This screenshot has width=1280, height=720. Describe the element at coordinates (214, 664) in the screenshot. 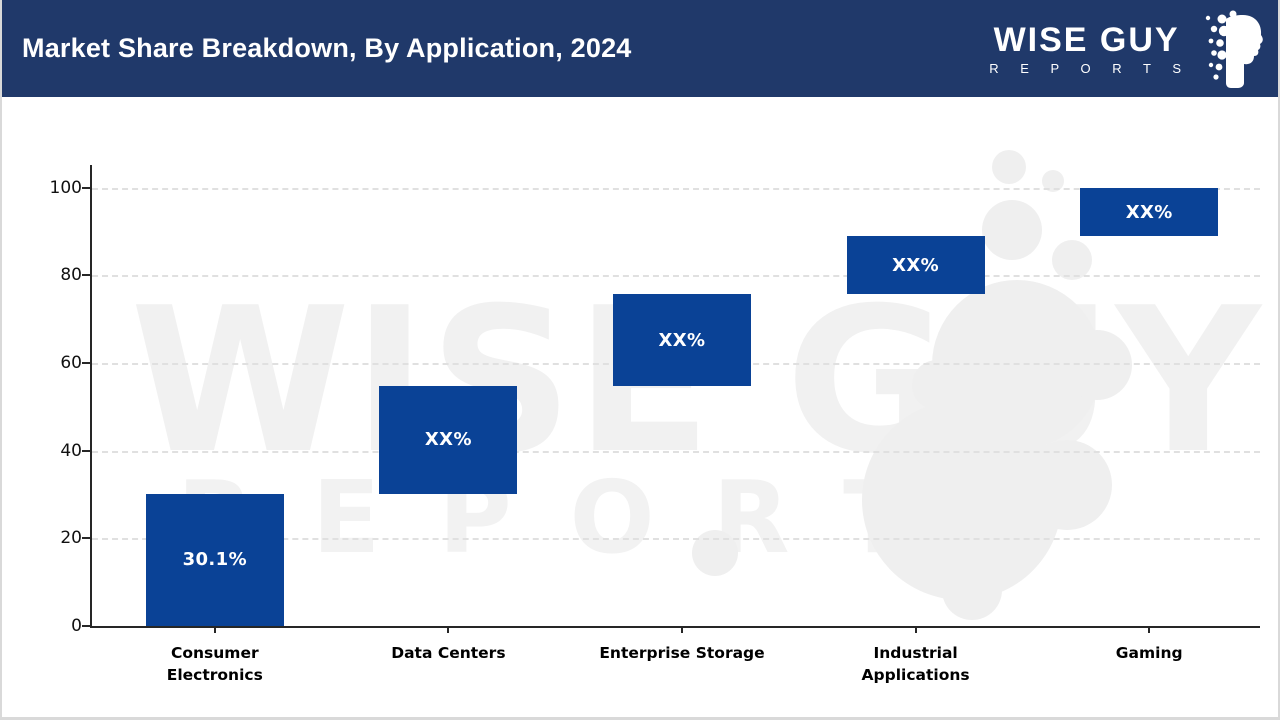

I see `x-axis-category-label: Consumer Electronics` at that location.